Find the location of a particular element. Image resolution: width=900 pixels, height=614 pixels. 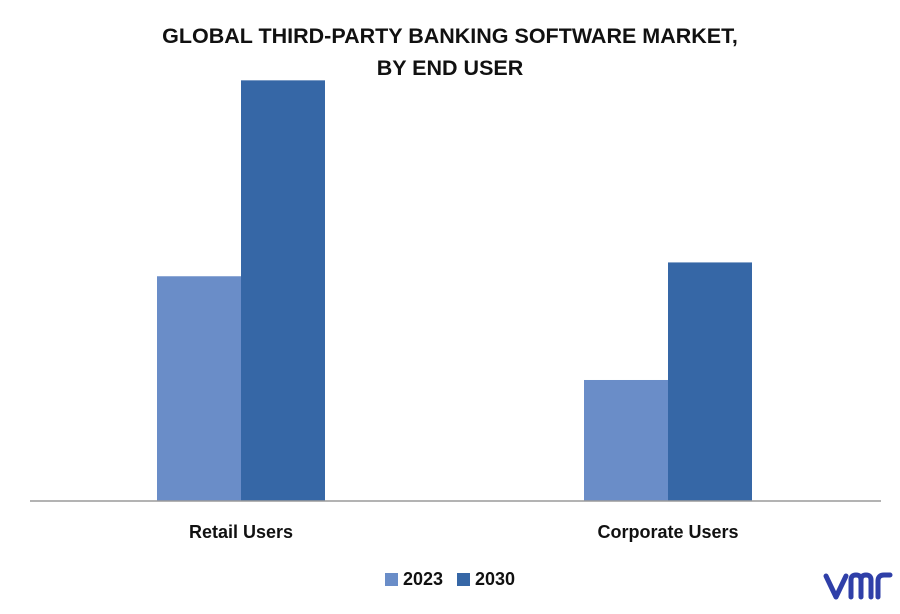

bar-corporate-users-2023 is located at coordinates (626, 440).